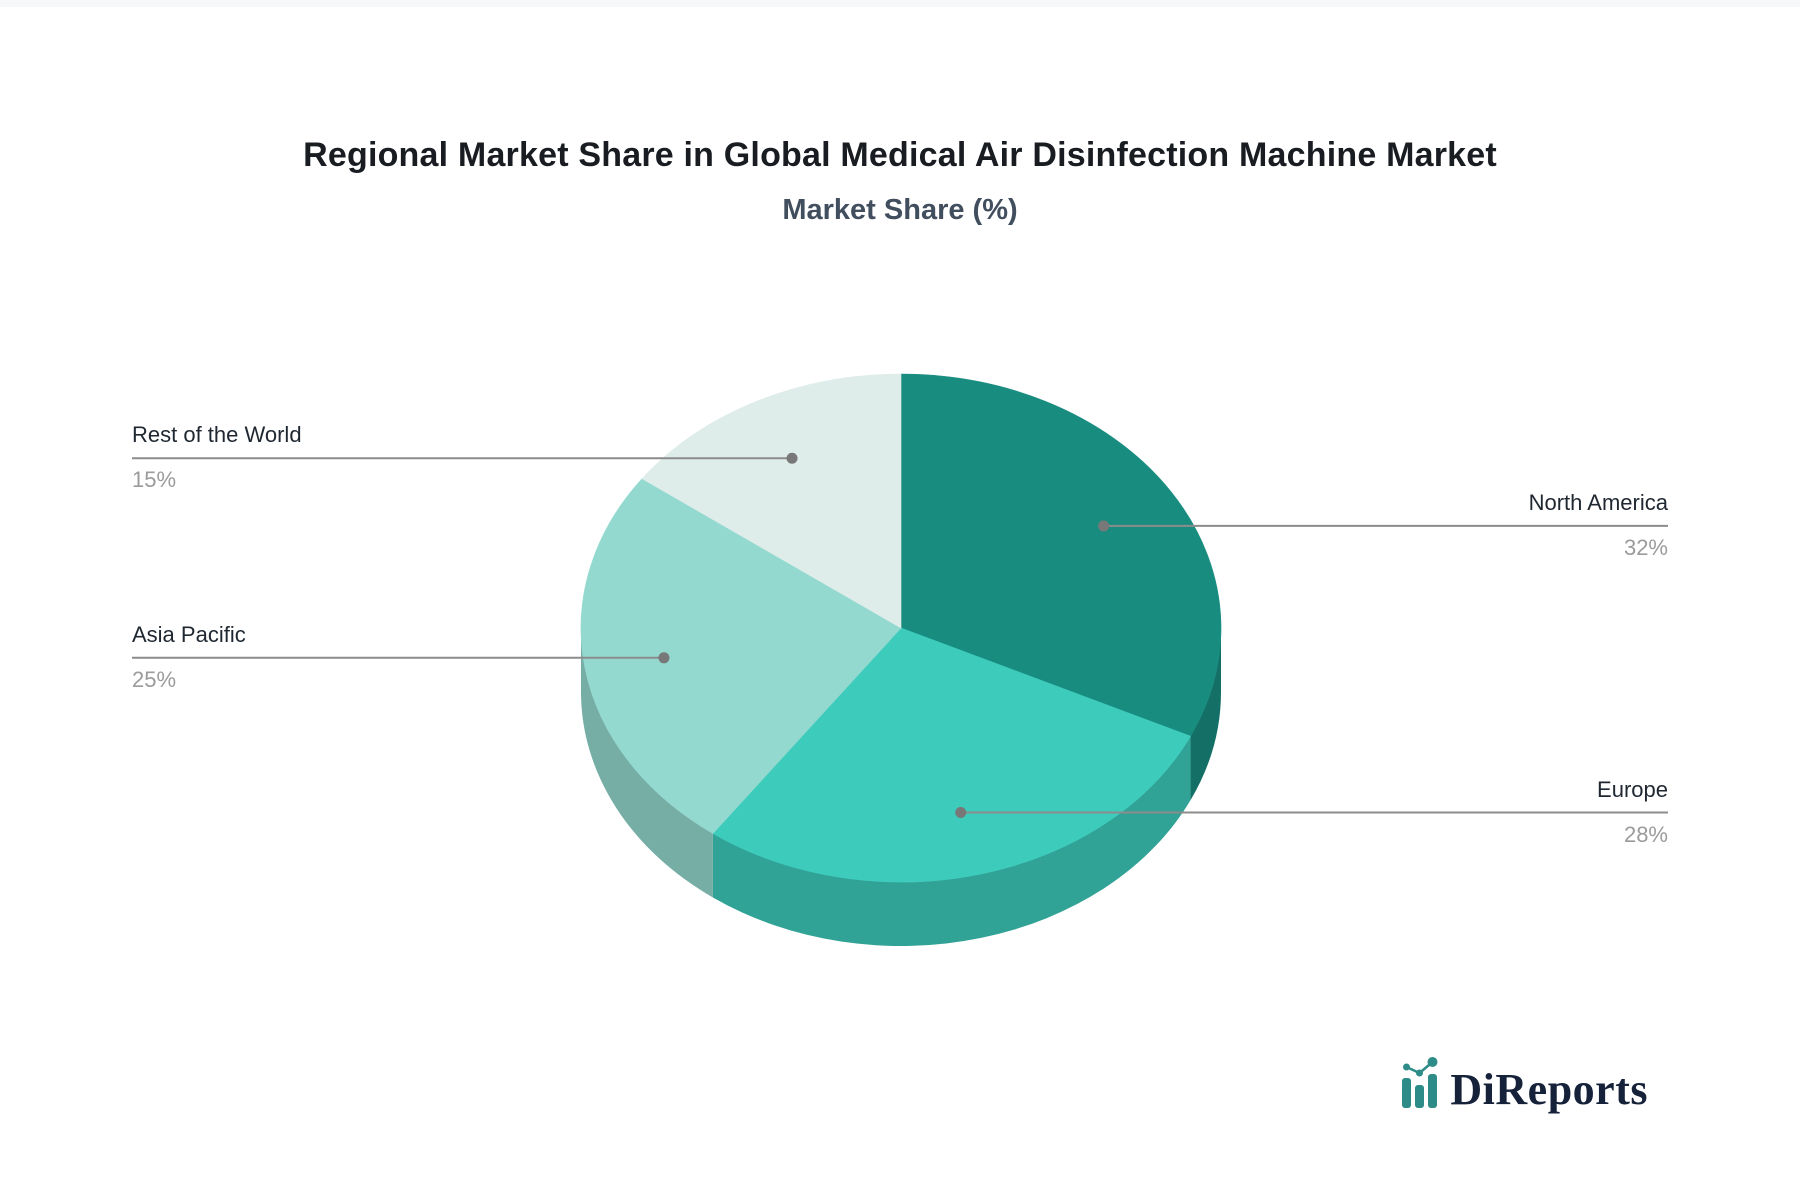  What do you see at coordinates (1420, 1082) in the screenshot?
I see `bar-chart-trend-icon` at bounding box center [1420, 1082].